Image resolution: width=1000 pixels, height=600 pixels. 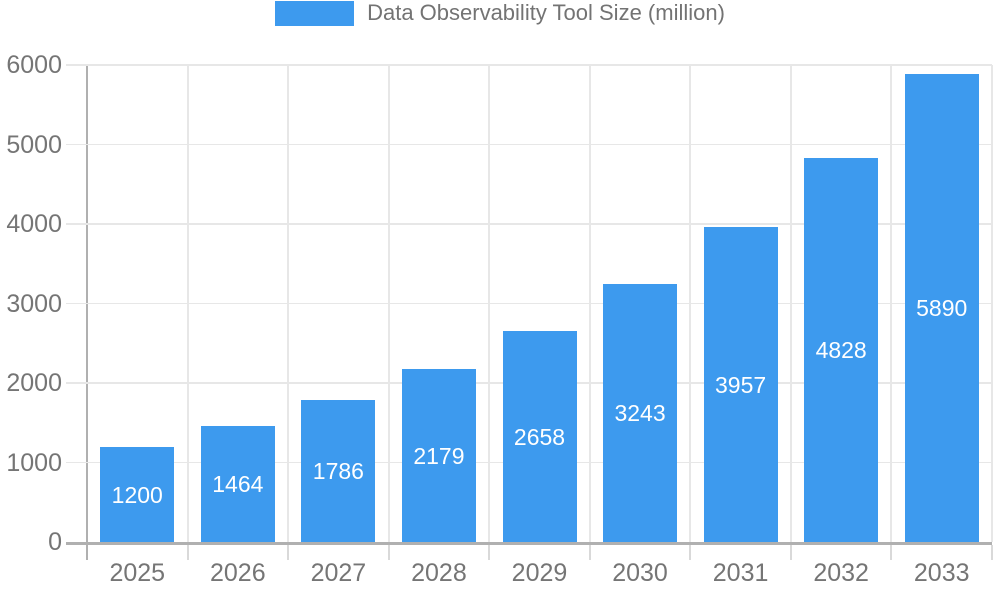 I want to click on bar-2030: 3243, so click(x=640, y=413).